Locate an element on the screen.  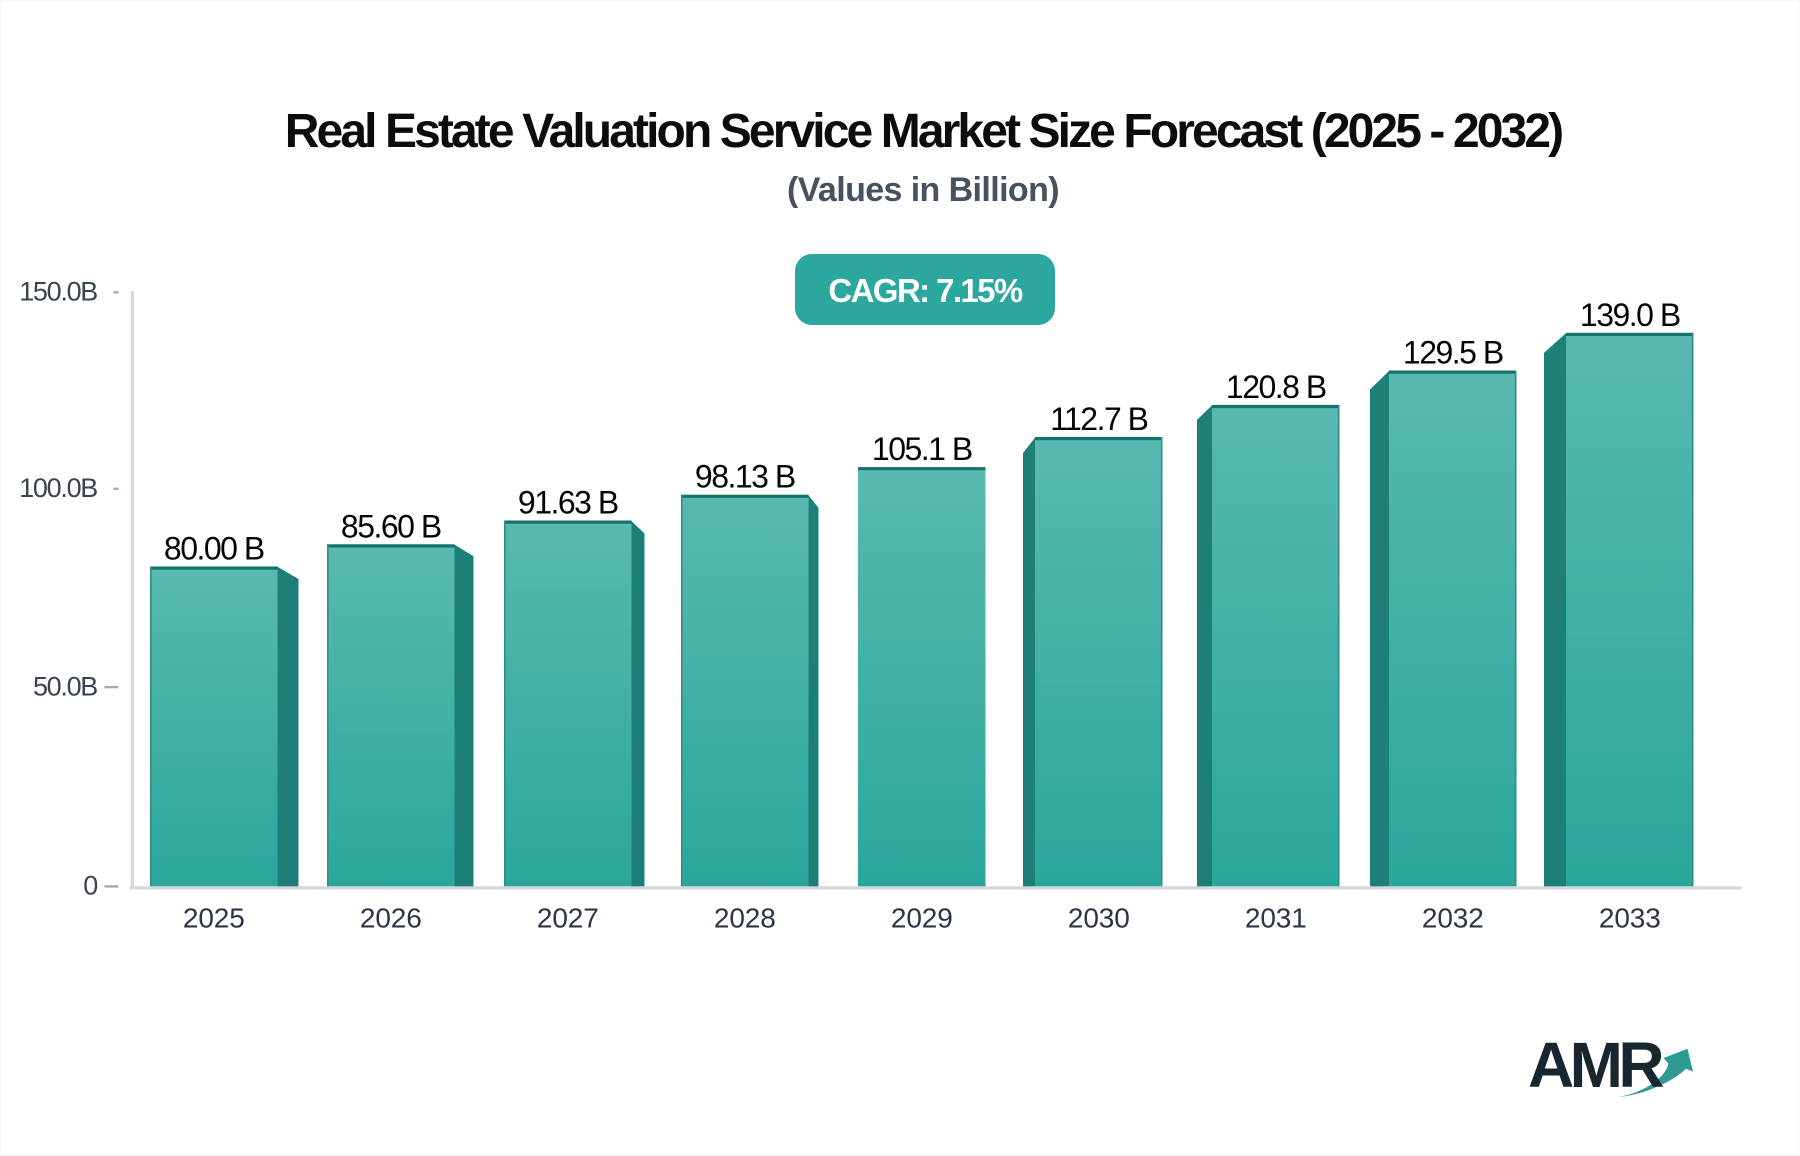
svg-text: 2025 is located at coordinates (214, 918).